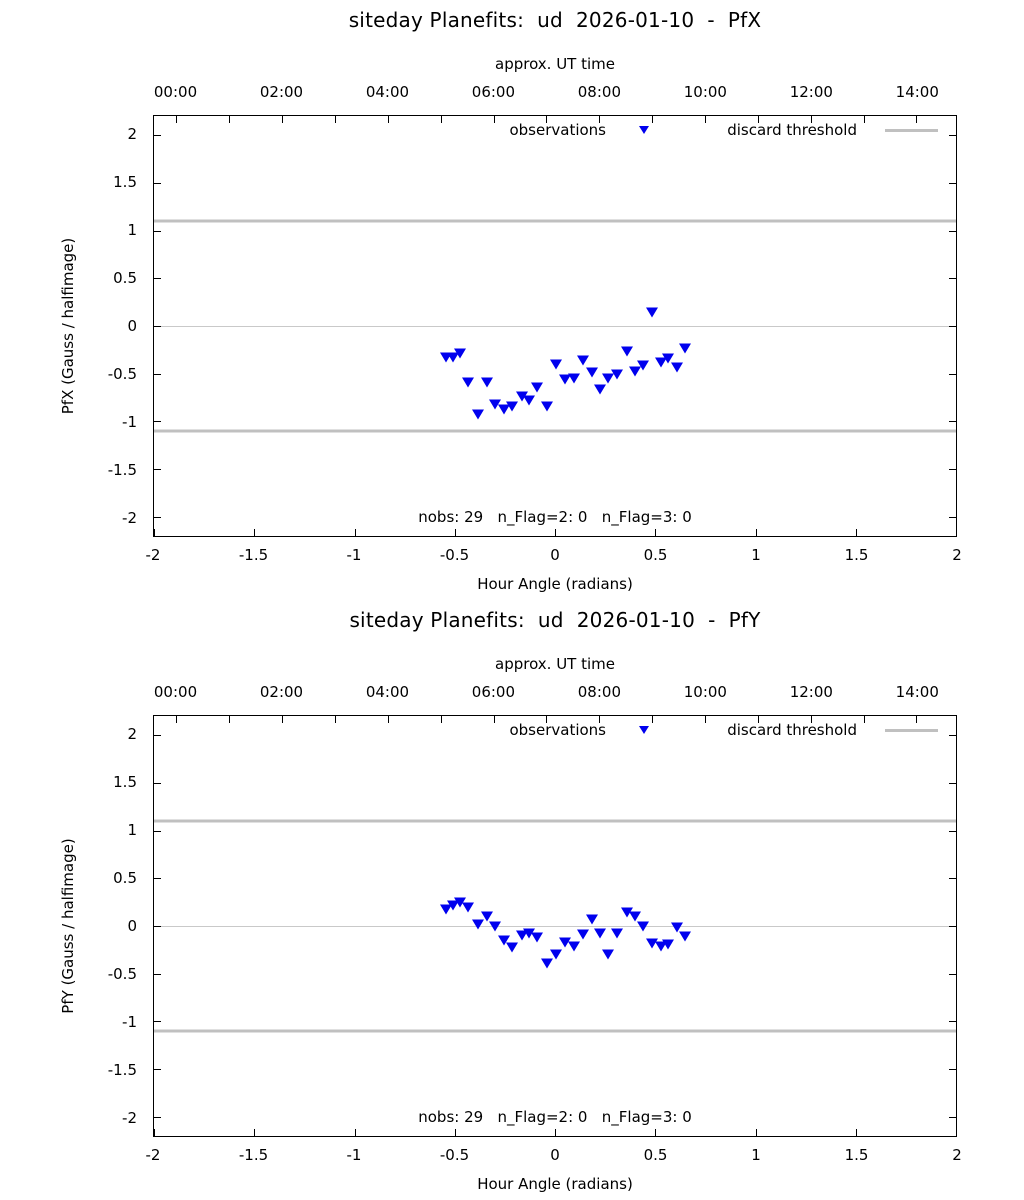 The width and height of the screenshot is (1024, 1200). I want to click on y-tick-label: 1.5, so click(125, 782).